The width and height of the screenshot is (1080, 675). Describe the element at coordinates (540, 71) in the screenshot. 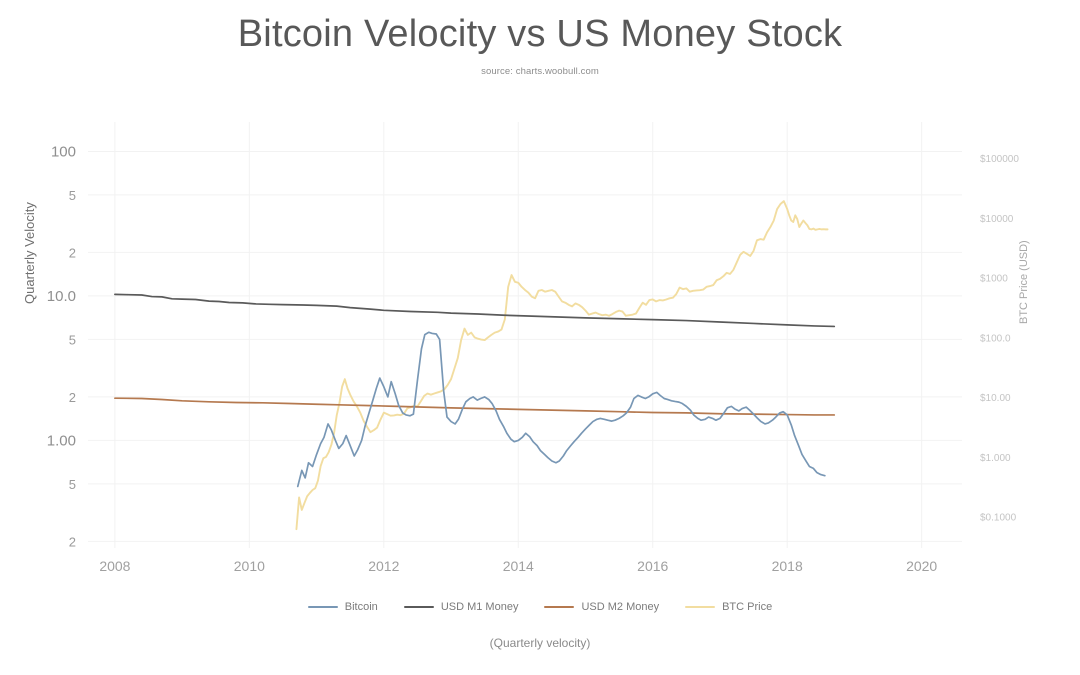

I see `chart-source-subtitle: source: charts.woobull.com` at that location.